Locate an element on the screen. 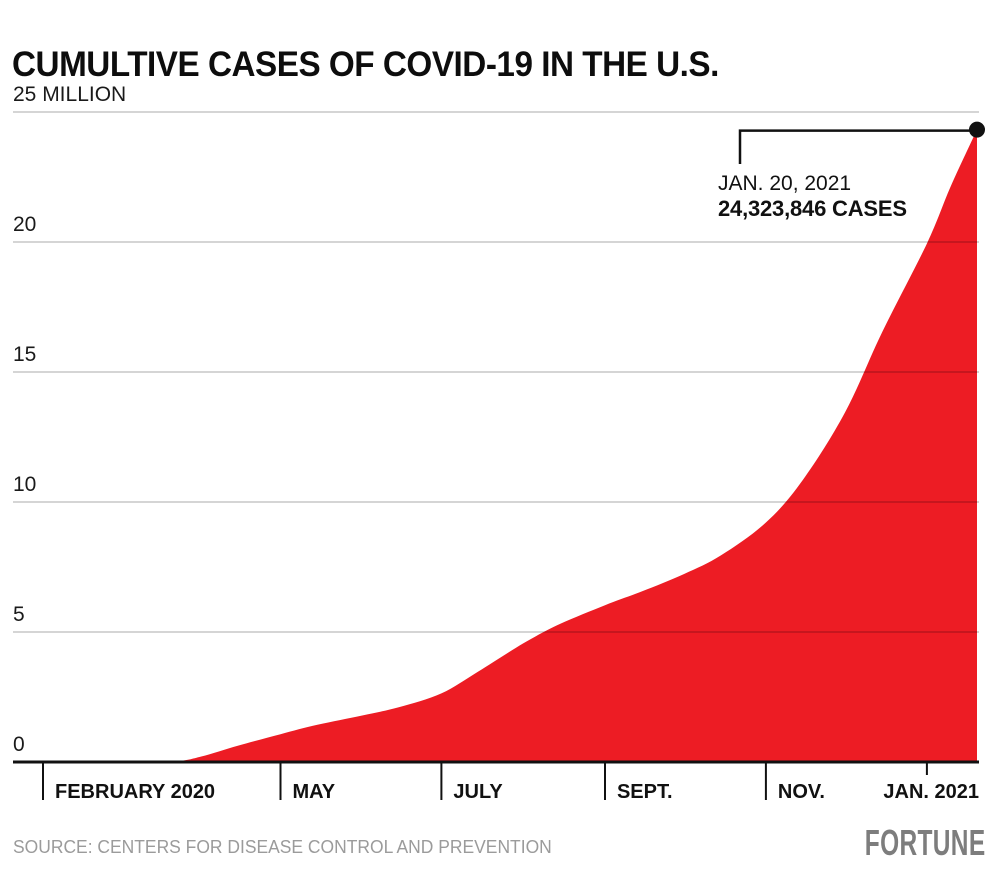 The height and width of the screenshot is (871, 1001). annotation-date: JAN. 20, 2021 is located at coordinates (785, 183).